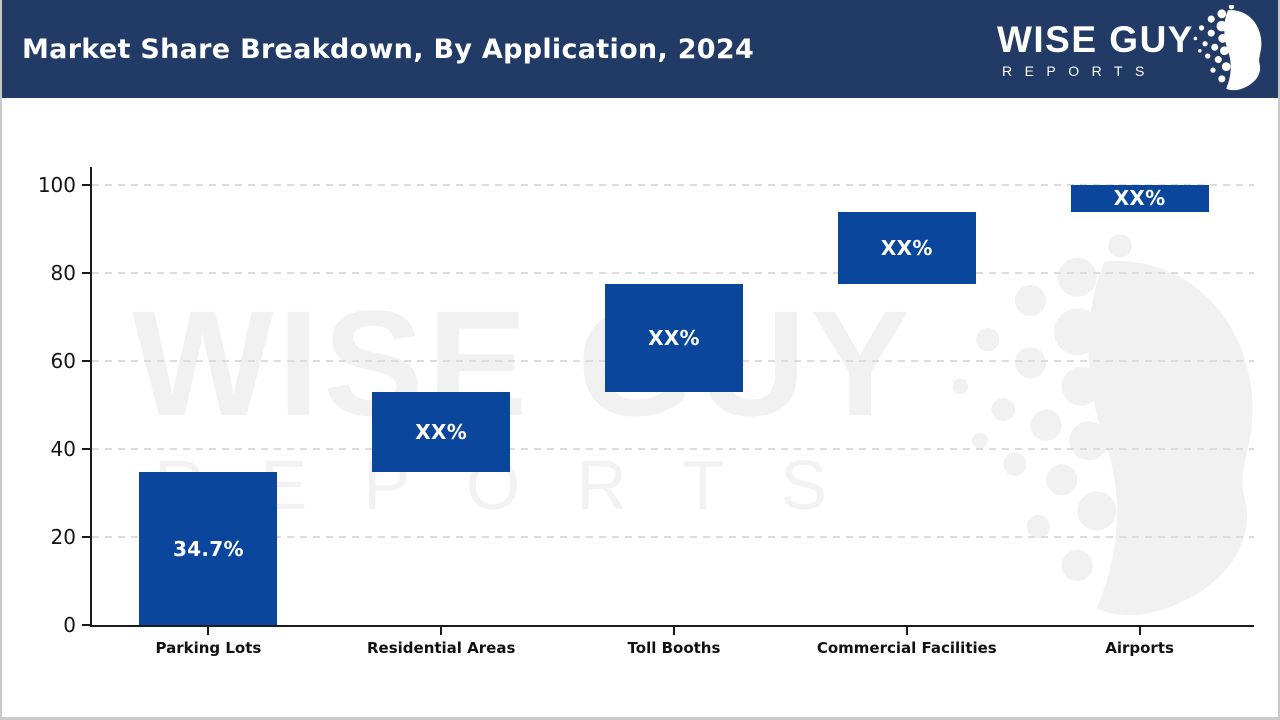 This screenshot has width=1280, height=720. I want to click on bar-residential-areas: XX%, so click(441, 432).